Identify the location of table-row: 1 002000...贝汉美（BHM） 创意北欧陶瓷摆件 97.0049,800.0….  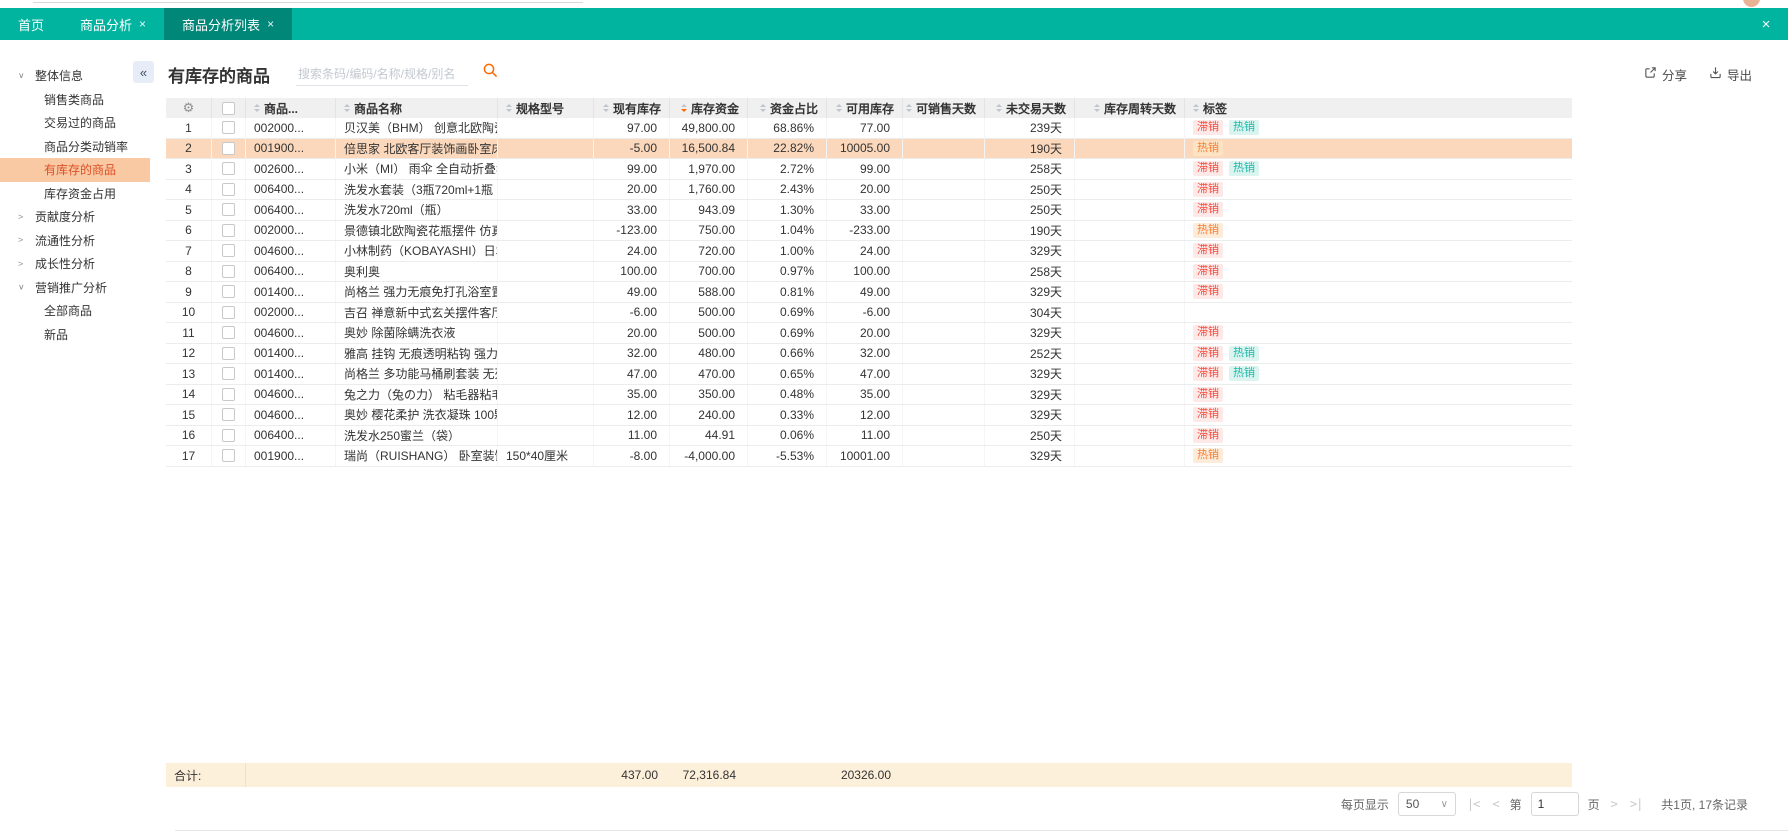
(869, 128).